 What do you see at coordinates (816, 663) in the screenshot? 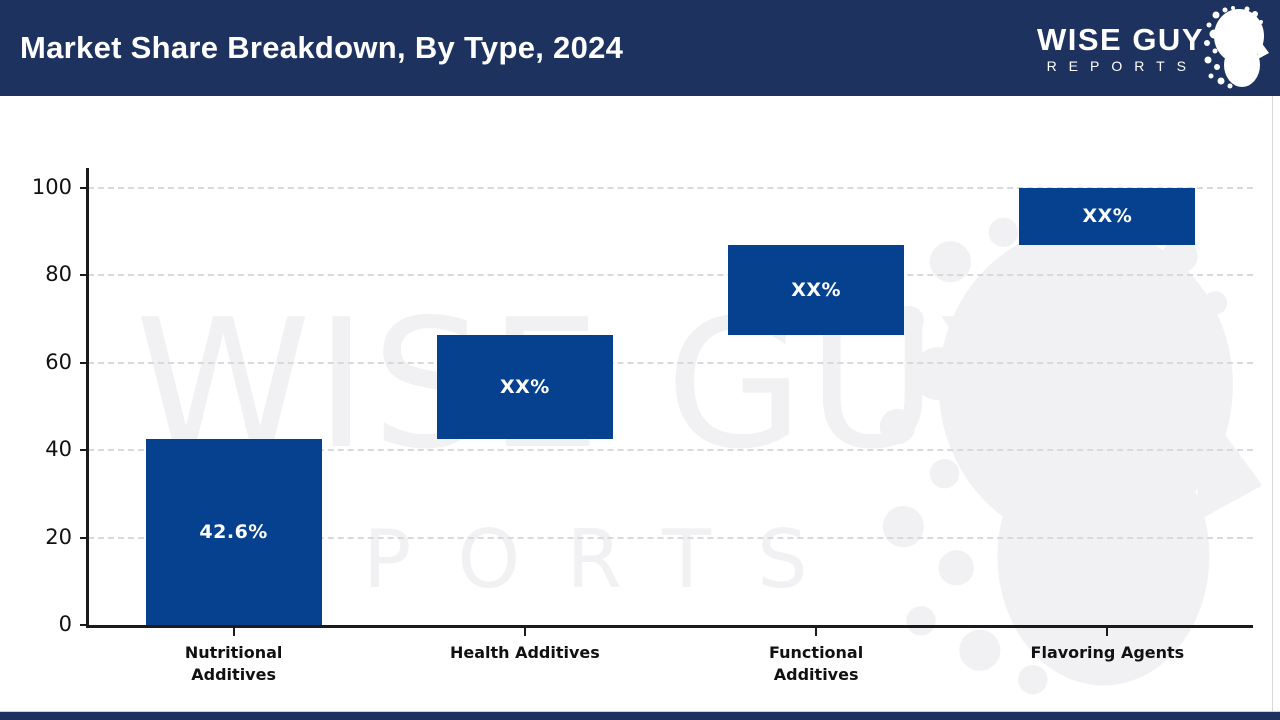
I see `x-tick-label: Functional Additives` at bounding box center [816, 663].